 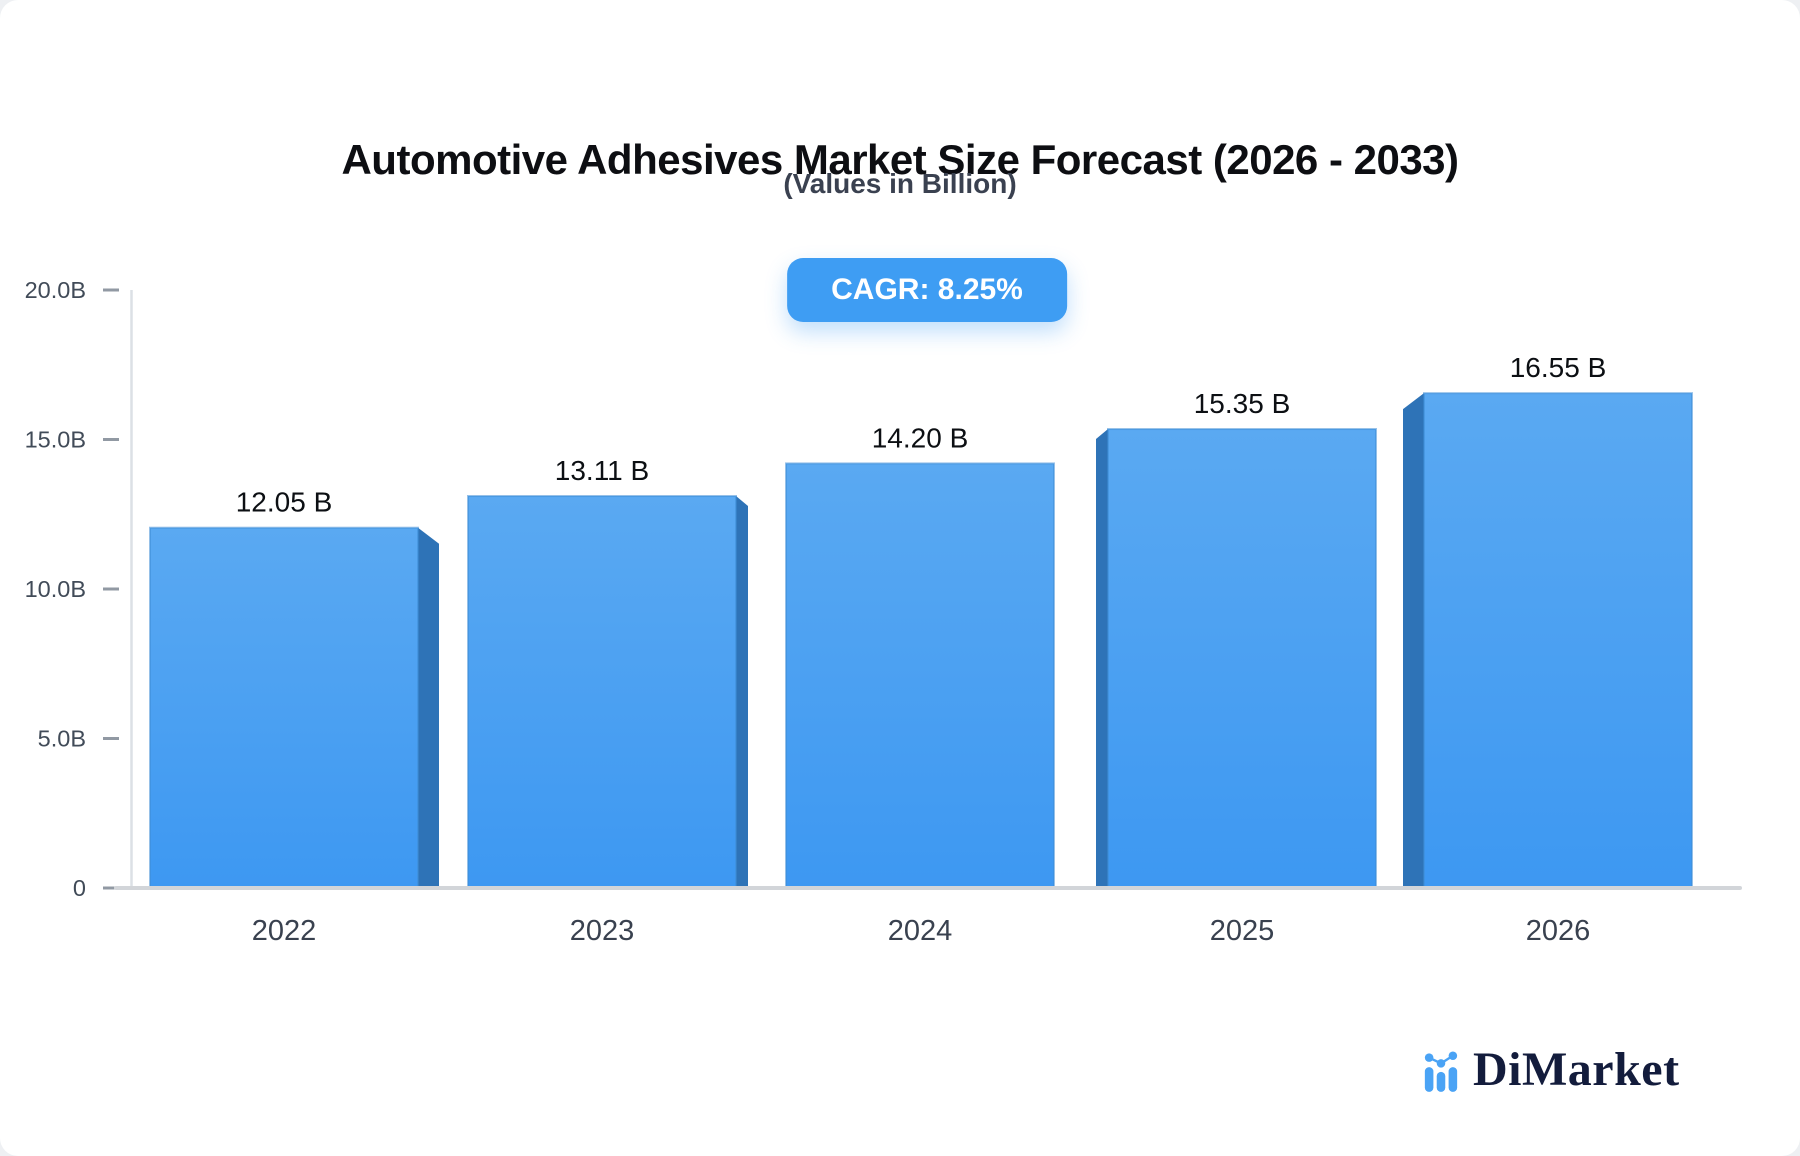 What do you see at coordinates (920, 931) in the screenshot?
I see `x-tick-label-2024: 2024` at bounding box center [920, 931].